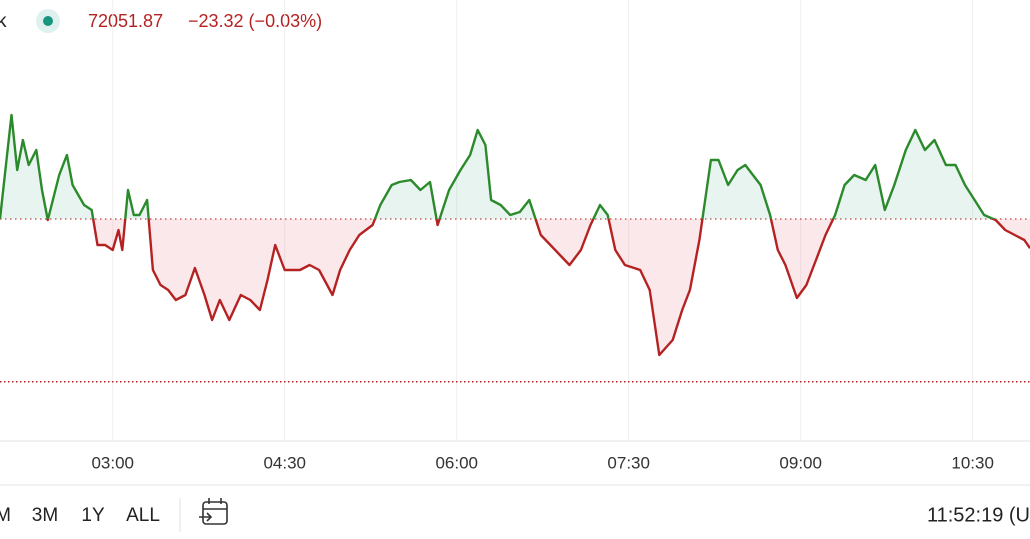  I want to click on symbol-name: k, so click(3, 21).